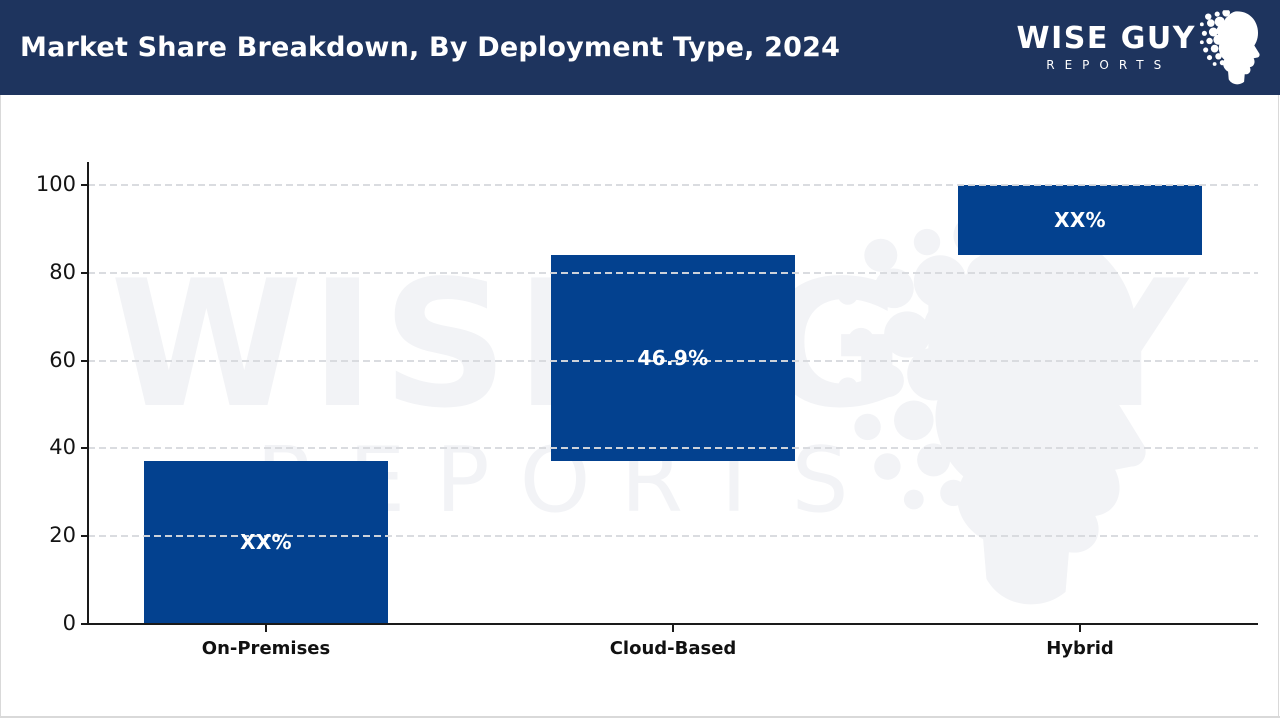 This screenshot has width=1280, height=720. Describe the element at coordinates (640, 717) in the screenshot. I see `bottom-divider` at that location.